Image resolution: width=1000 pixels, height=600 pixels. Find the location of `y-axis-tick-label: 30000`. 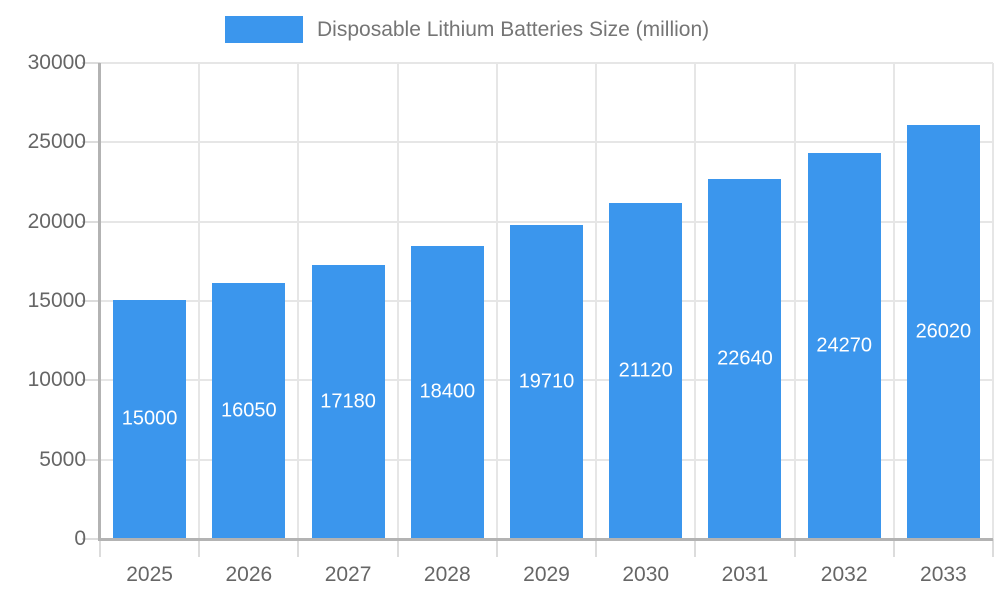

y-axis-tick-label: 30000 is located at coordinates (56, 62).